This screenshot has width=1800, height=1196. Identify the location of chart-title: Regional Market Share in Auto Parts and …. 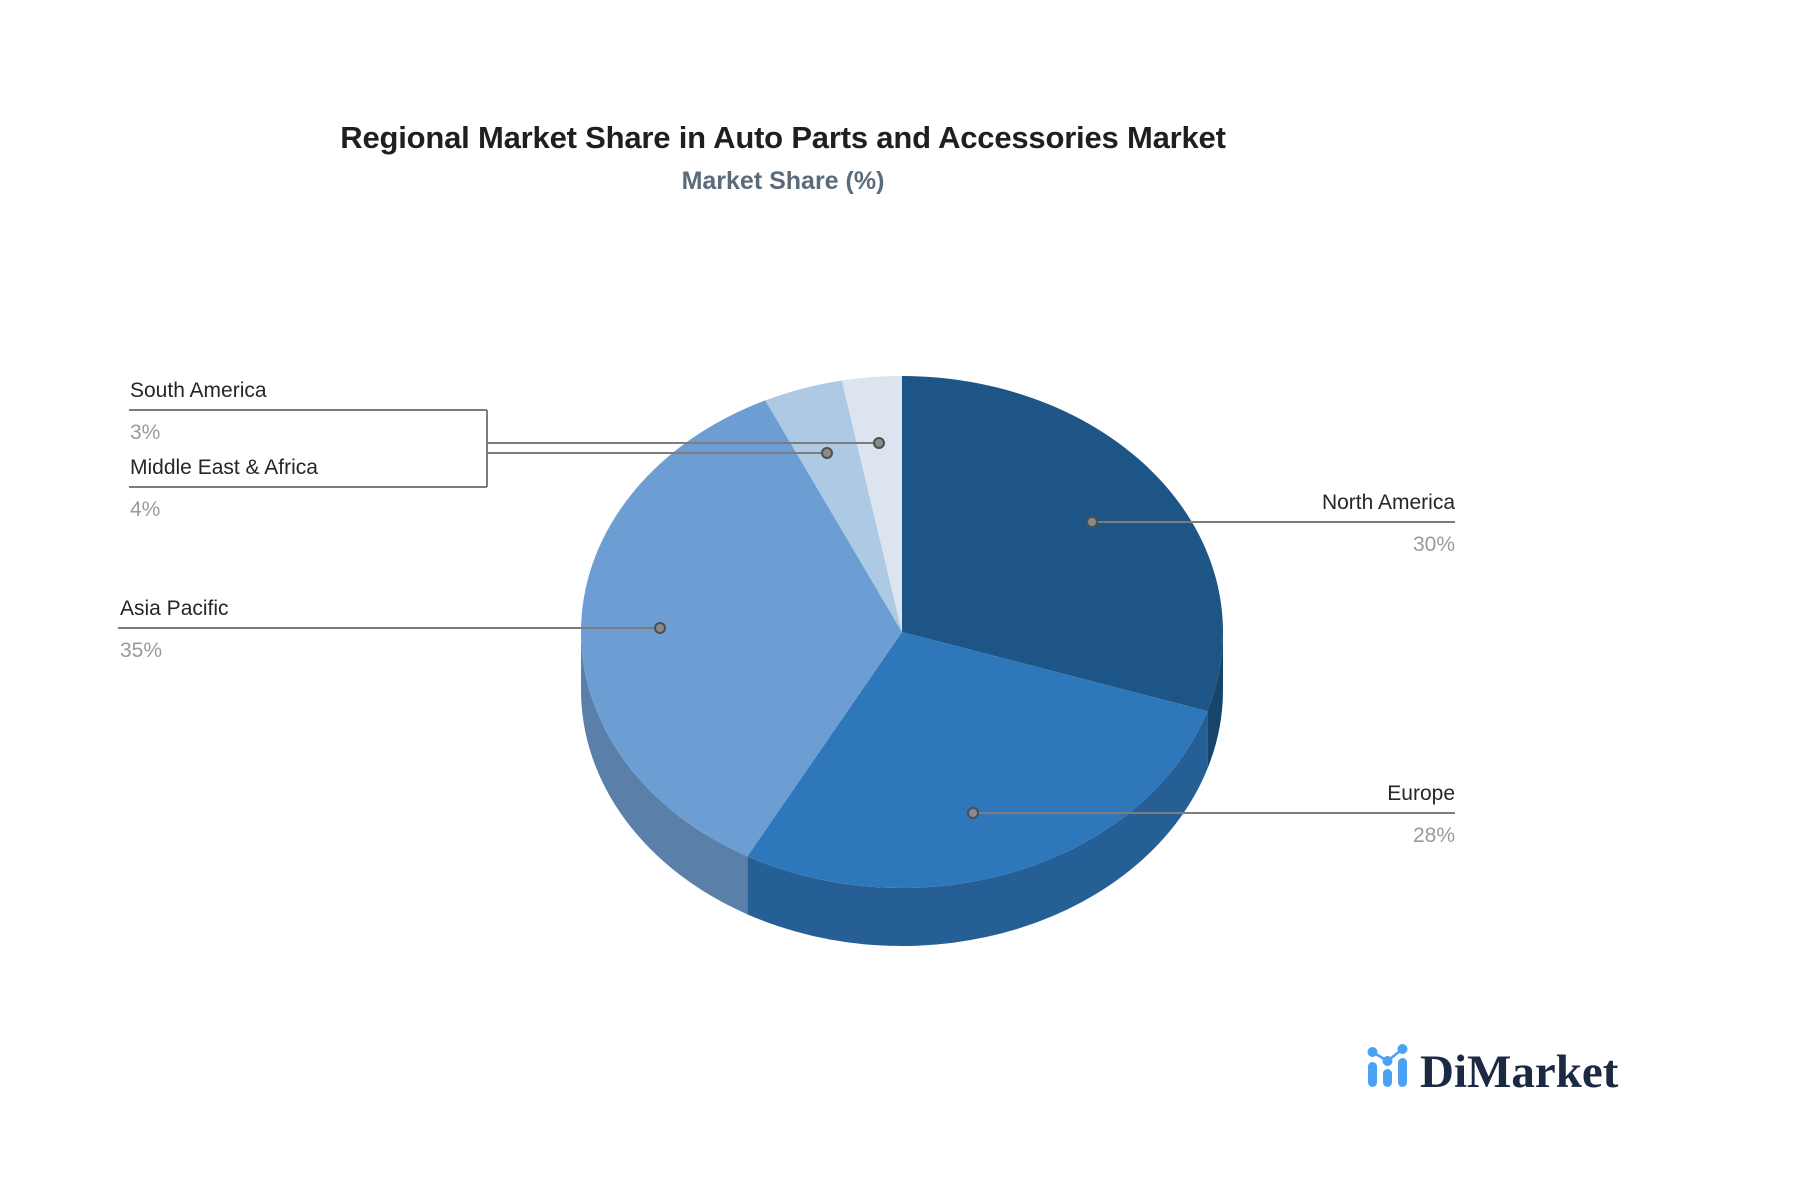
(783, 137).